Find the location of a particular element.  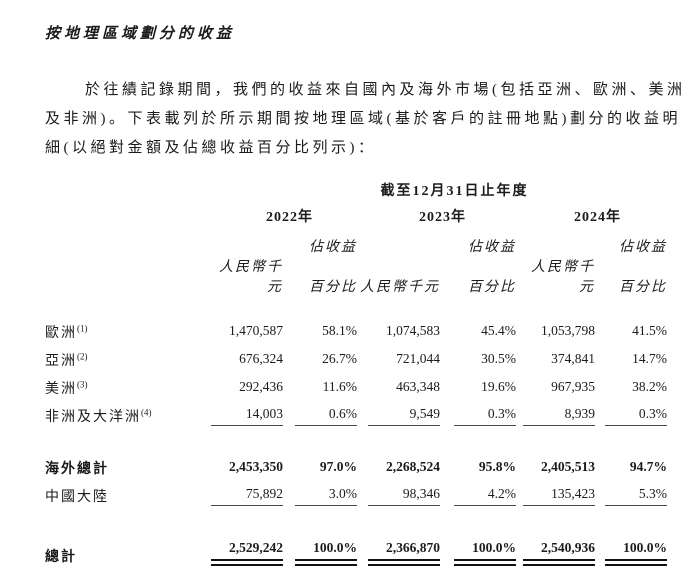

value-2023-amount: 9,549 is located at coordinates (404, 416).